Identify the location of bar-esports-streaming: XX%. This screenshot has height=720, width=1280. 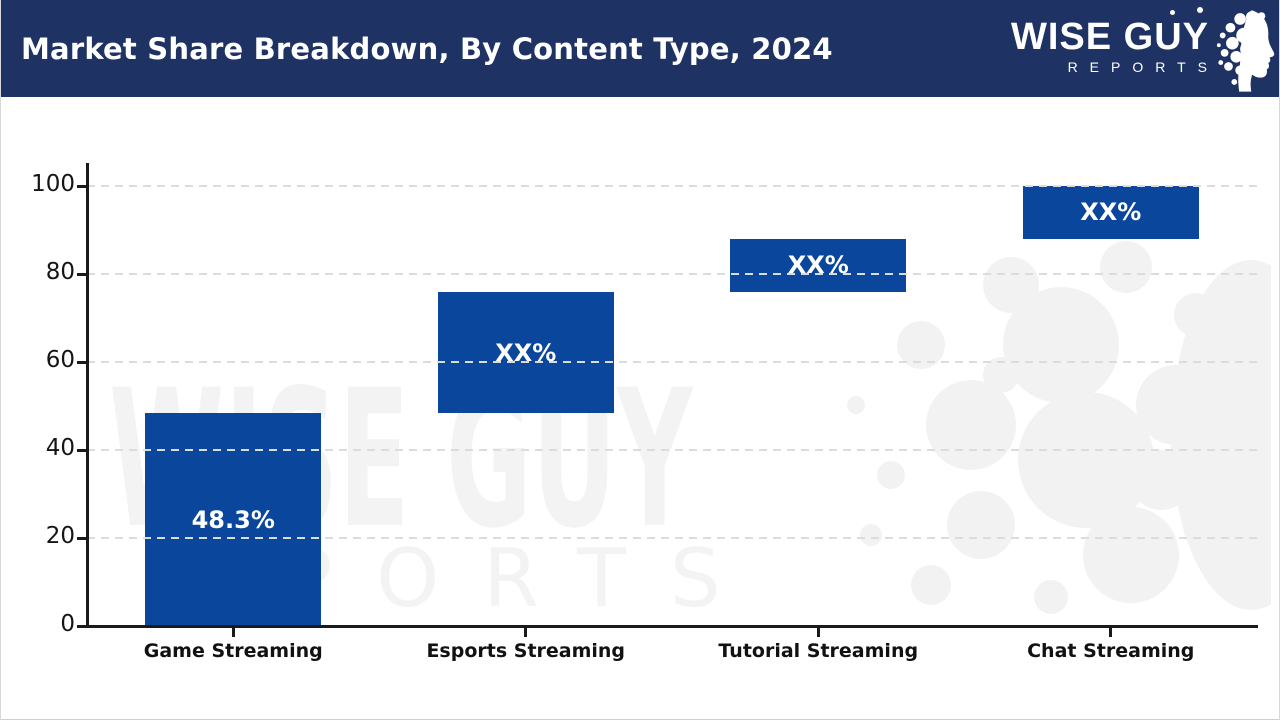
(525, 352).